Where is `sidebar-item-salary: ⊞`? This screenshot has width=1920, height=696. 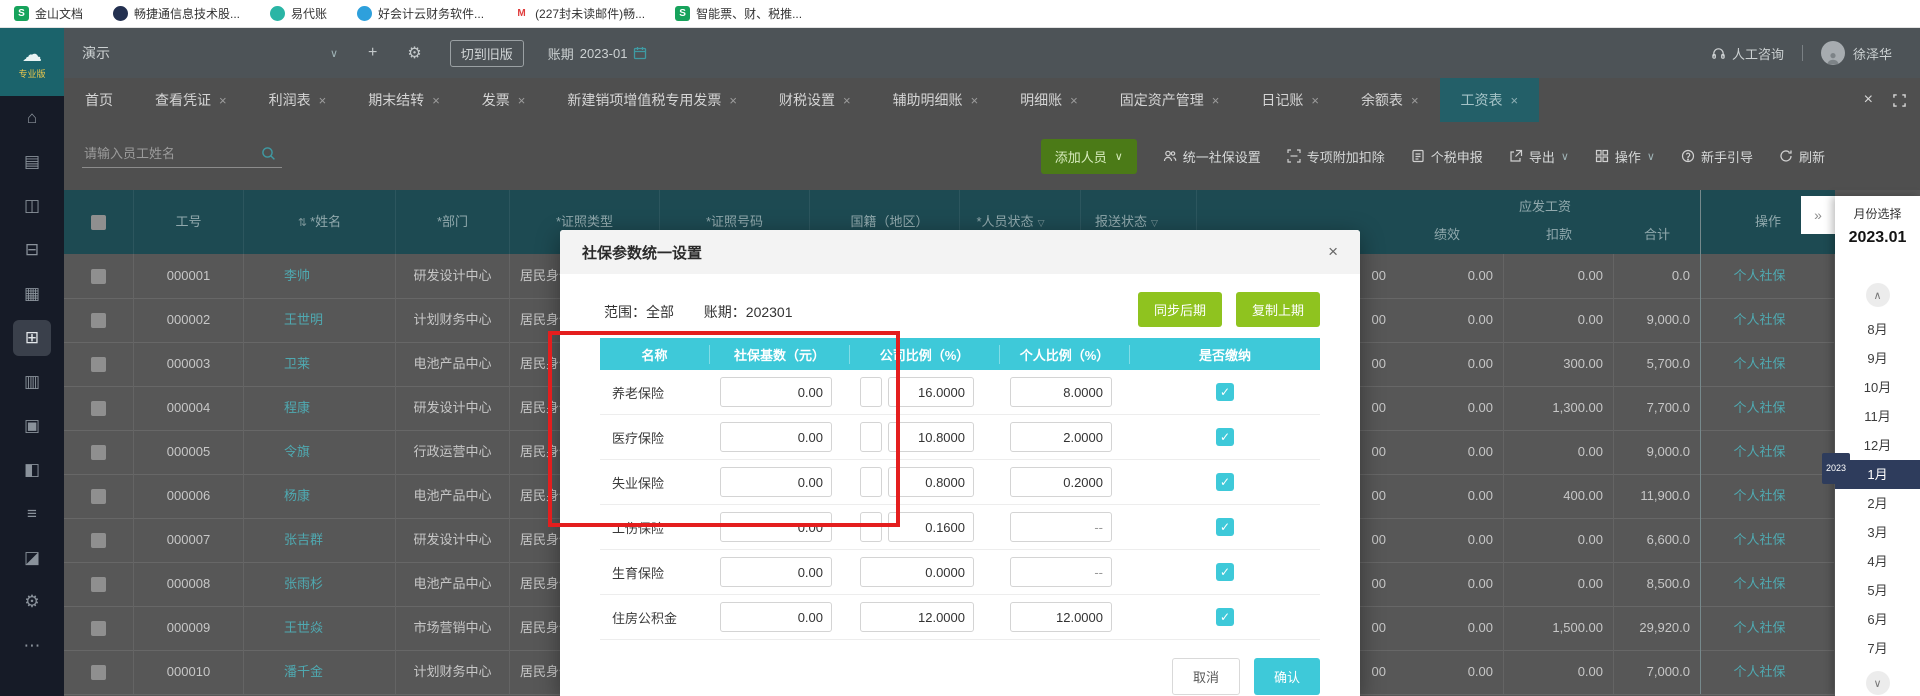 sidebar-item-salary: ⊞ is located at coordinates (32, 338).